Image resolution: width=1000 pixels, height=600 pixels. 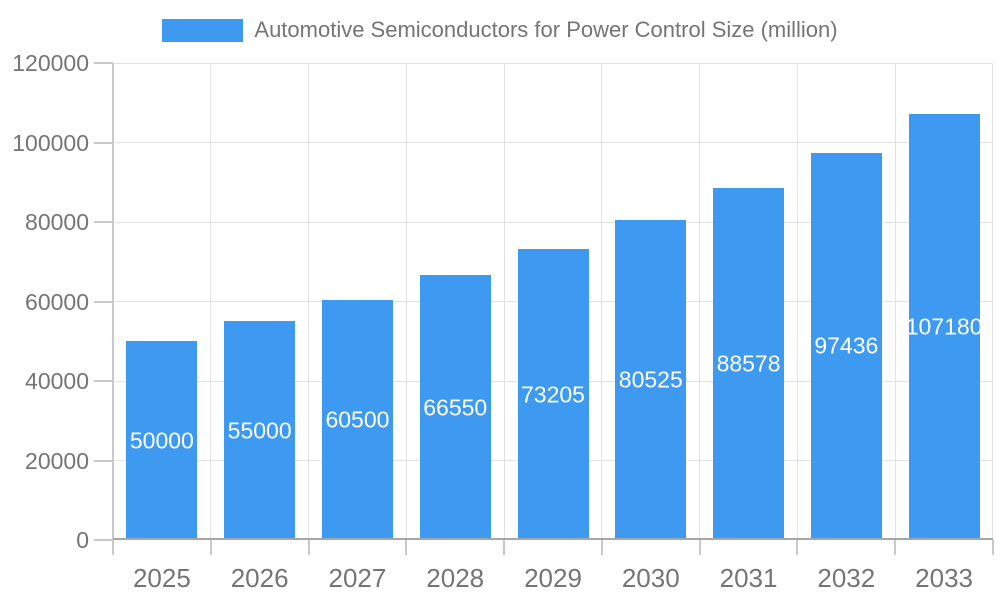 I want to click on x-tick-label: 2025, so click(x=161, y=578).